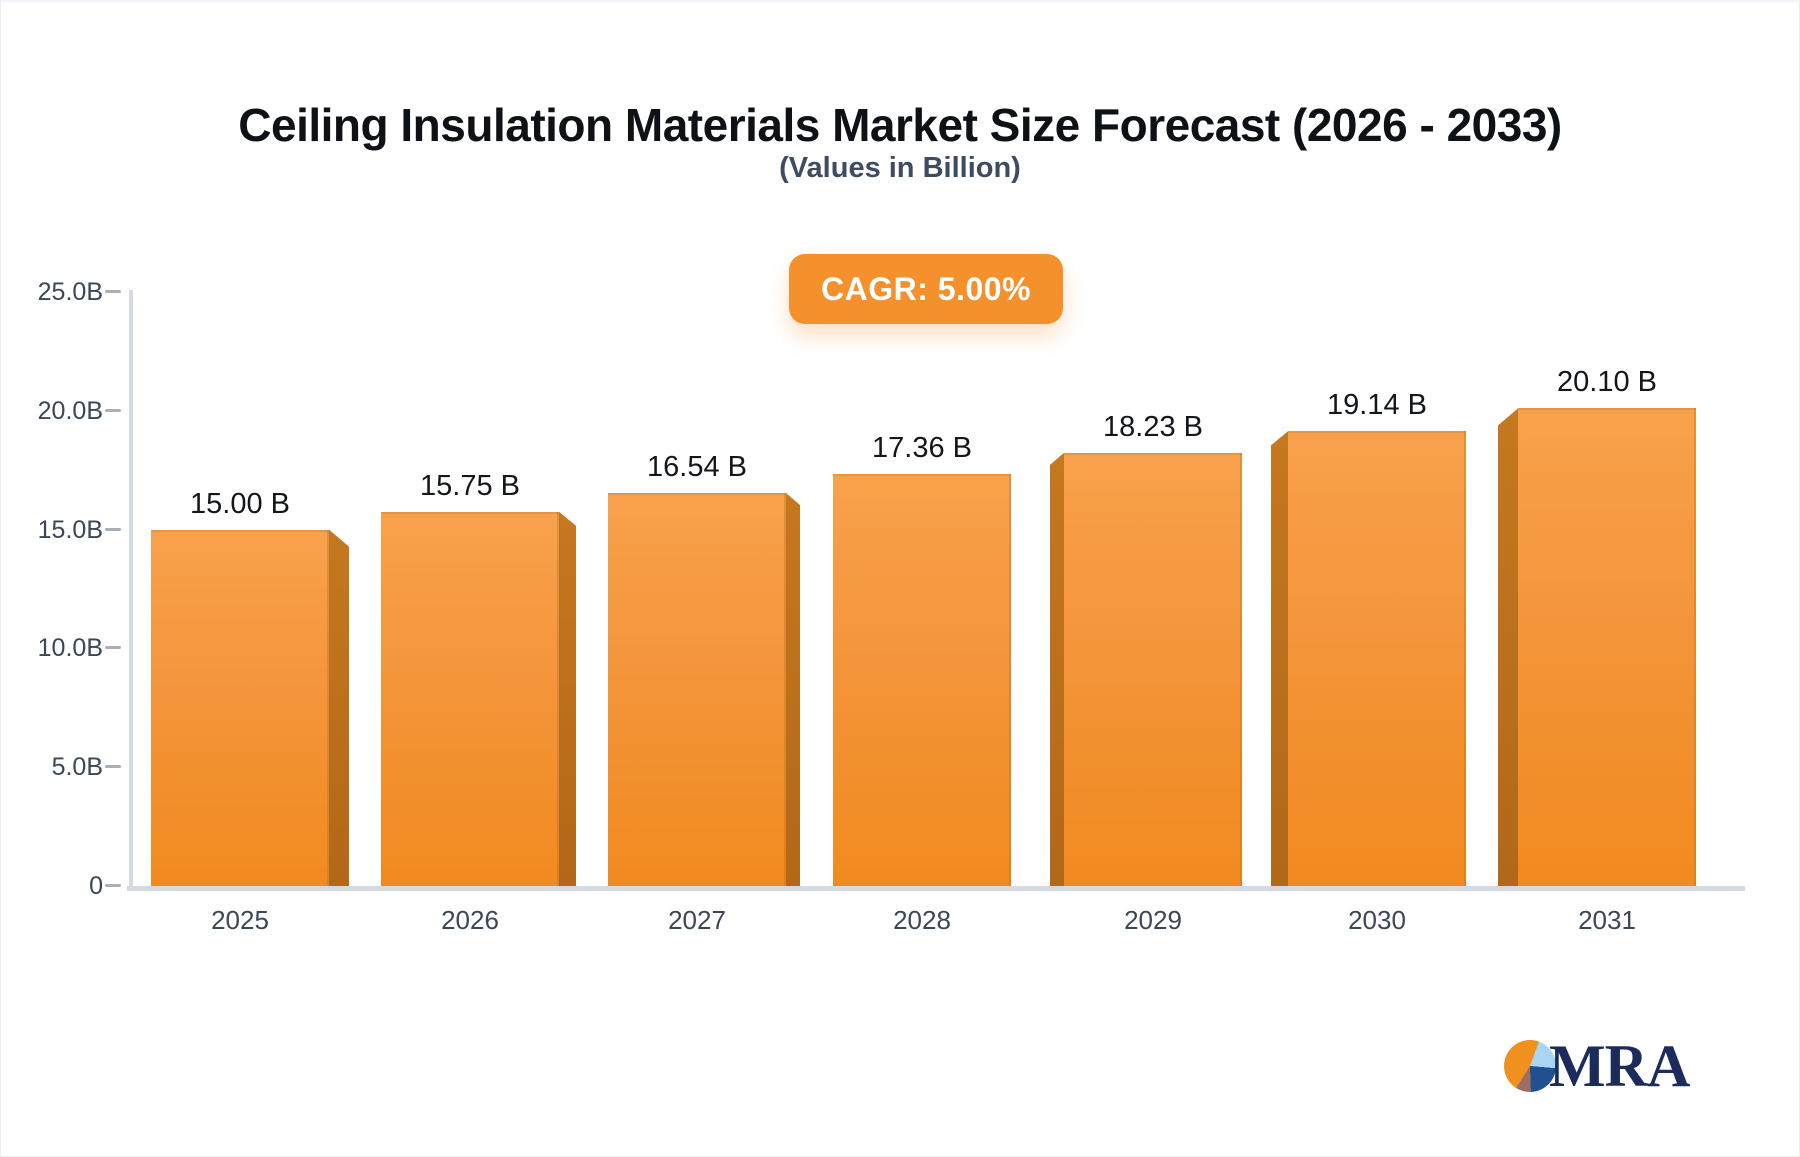 This screenshot has height=1157, width=1800. Describe the element at coordinates (470, 485) in the screenshot. I see `bar-value-label: 15.75 B` at that location.